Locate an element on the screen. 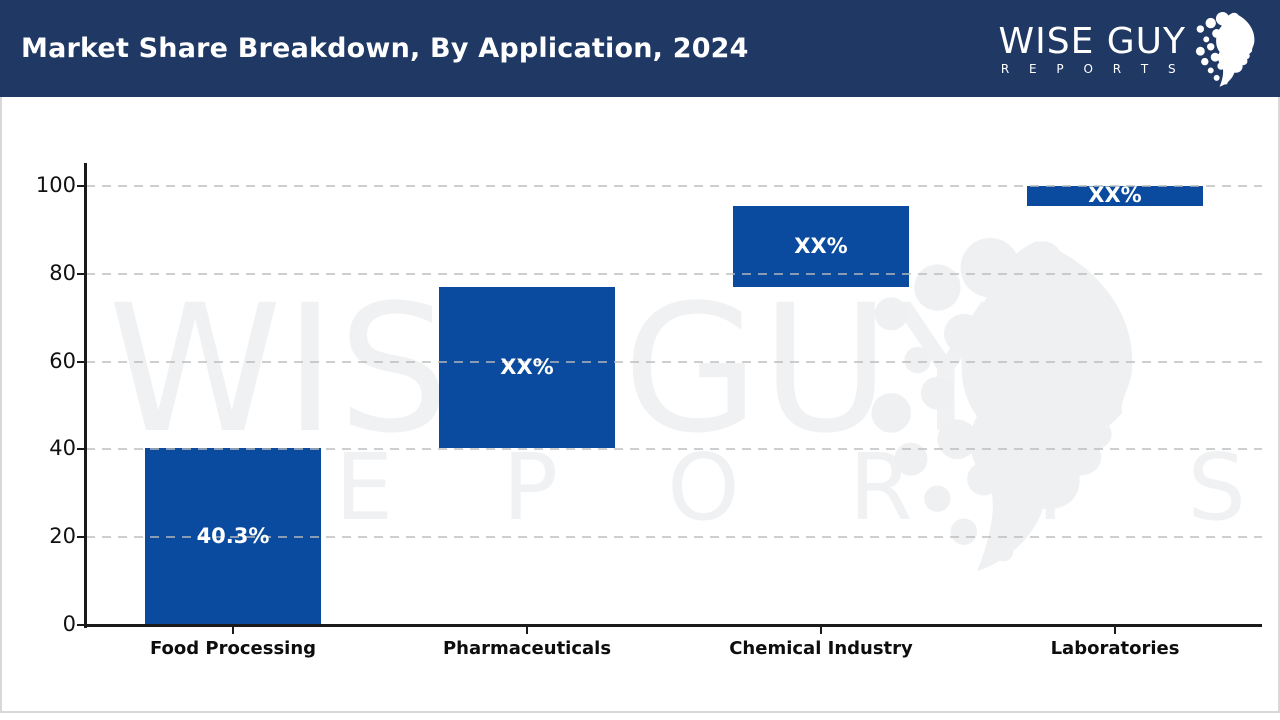  x-category-label: Food Processing is located at coordinates (233, 648).